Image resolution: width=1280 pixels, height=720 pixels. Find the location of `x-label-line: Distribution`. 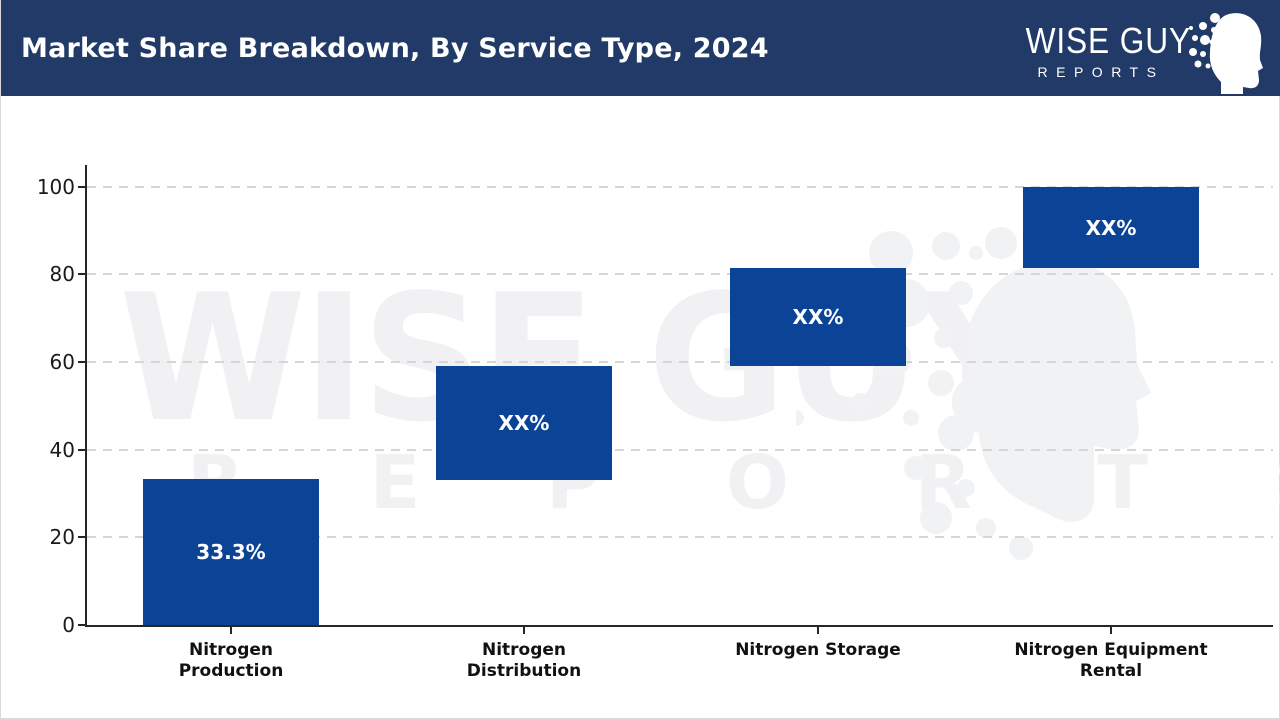

x-label-line: Distribution is located at coordinates (524, 671).